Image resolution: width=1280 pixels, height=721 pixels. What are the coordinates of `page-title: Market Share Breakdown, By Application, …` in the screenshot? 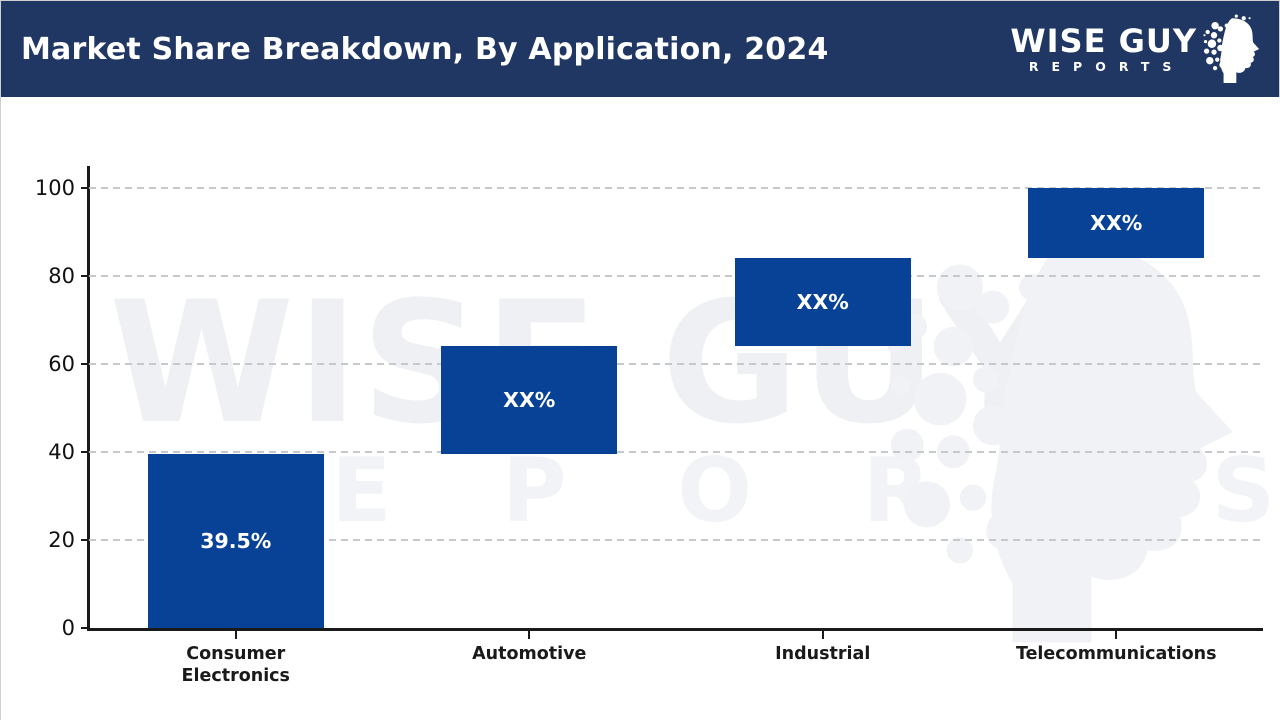 It's located at (425, 49).